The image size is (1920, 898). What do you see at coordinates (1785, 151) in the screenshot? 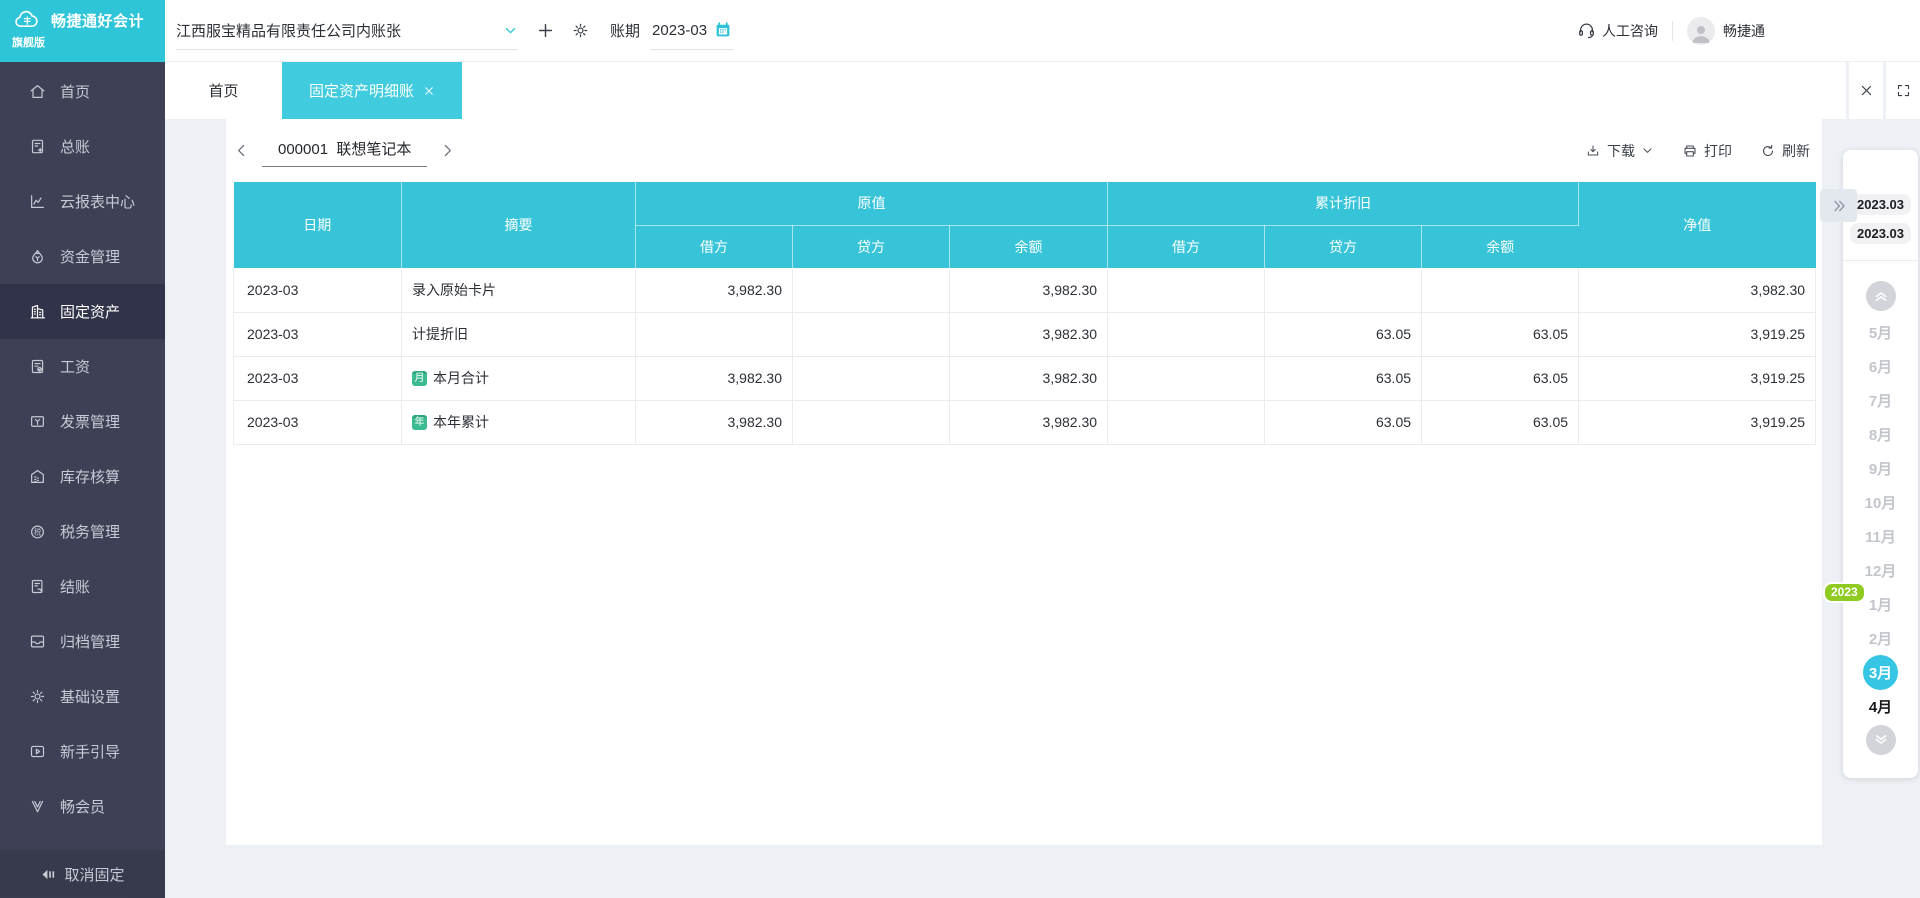
I see `refresh-button: 刷新` at bounding box center [1785, 151].